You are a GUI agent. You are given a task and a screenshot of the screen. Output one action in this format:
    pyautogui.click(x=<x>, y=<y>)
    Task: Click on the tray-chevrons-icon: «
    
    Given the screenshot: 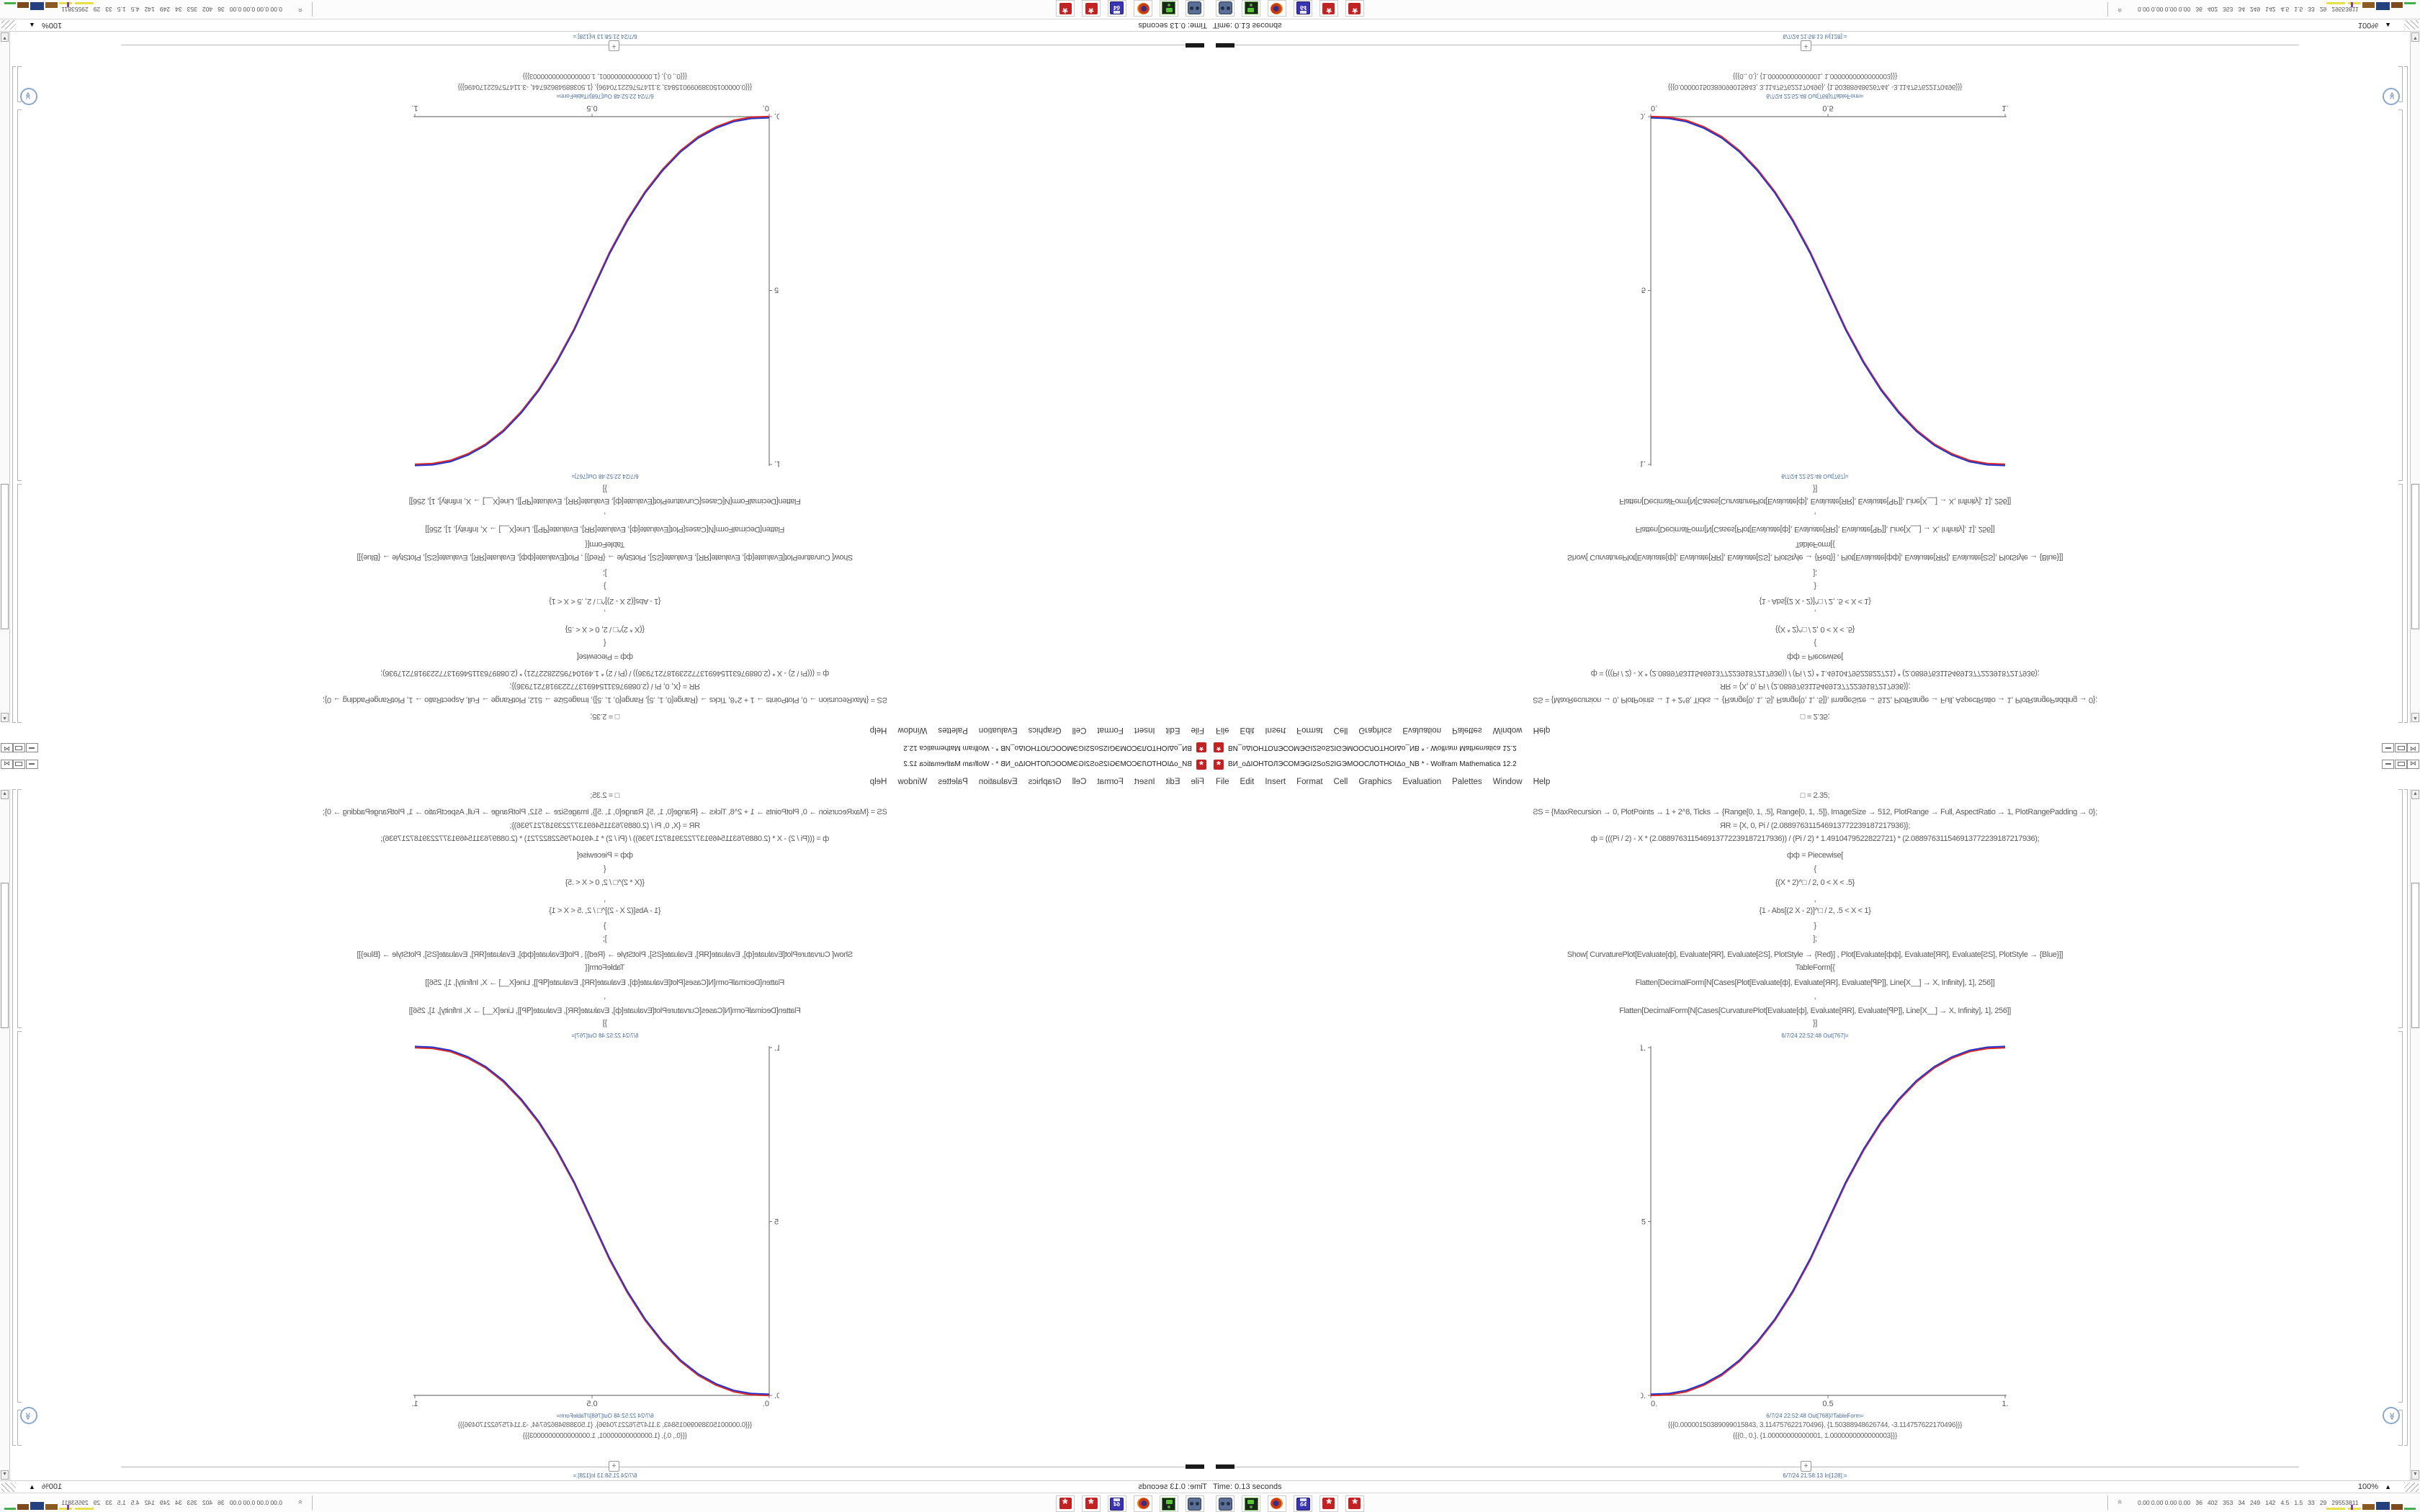 What is the action you would take?
    pyautogui.click(x=300, y=1502)
    